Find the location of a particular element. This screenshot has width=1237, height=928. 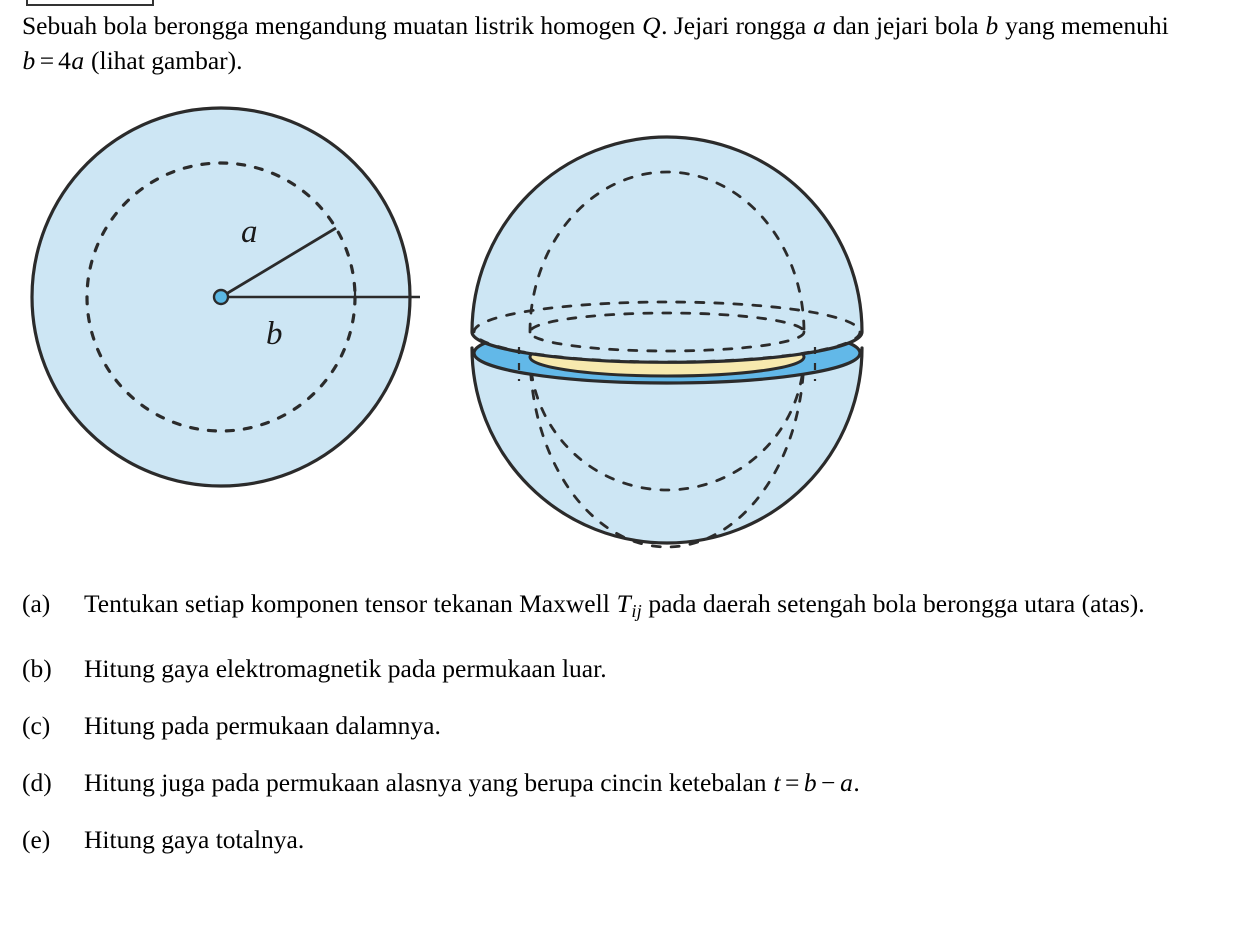

statement-part-2: . Jejari rongga is located at coordinates (737, 25).